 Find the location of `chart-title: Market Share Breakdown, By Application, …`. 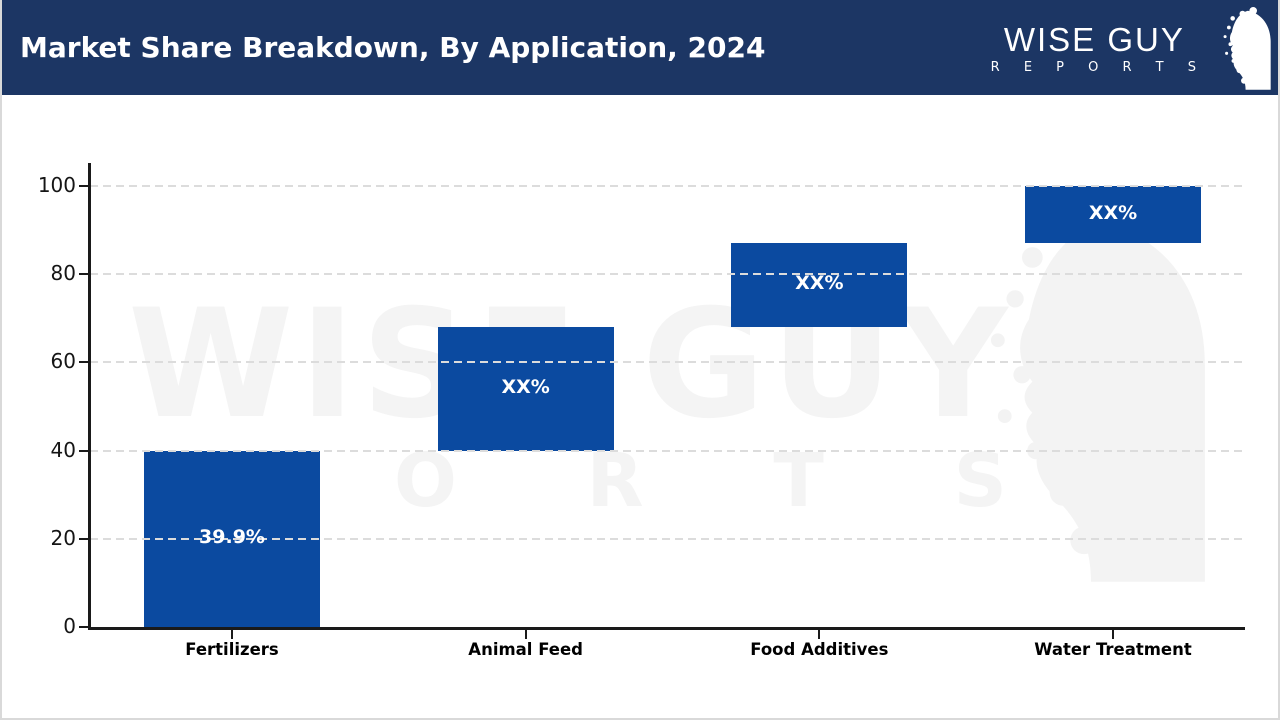

chart-title: Market Share Breakdown, By Application, … is located at coordinates (393, 47).